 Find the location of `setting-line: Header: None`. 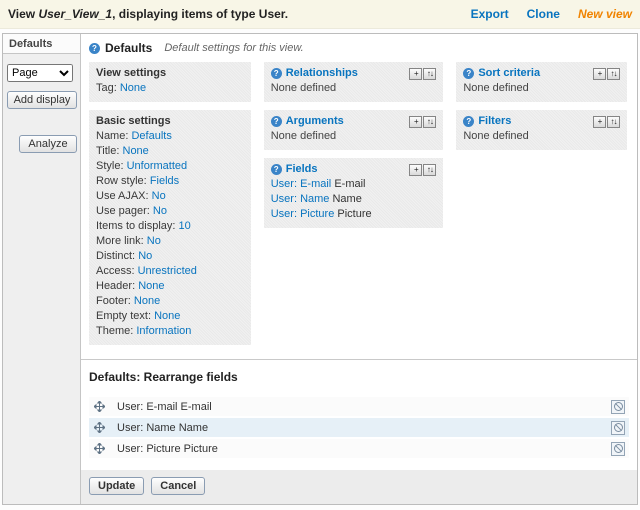

setting-line: Header: None is located at coordinates (170, 286).